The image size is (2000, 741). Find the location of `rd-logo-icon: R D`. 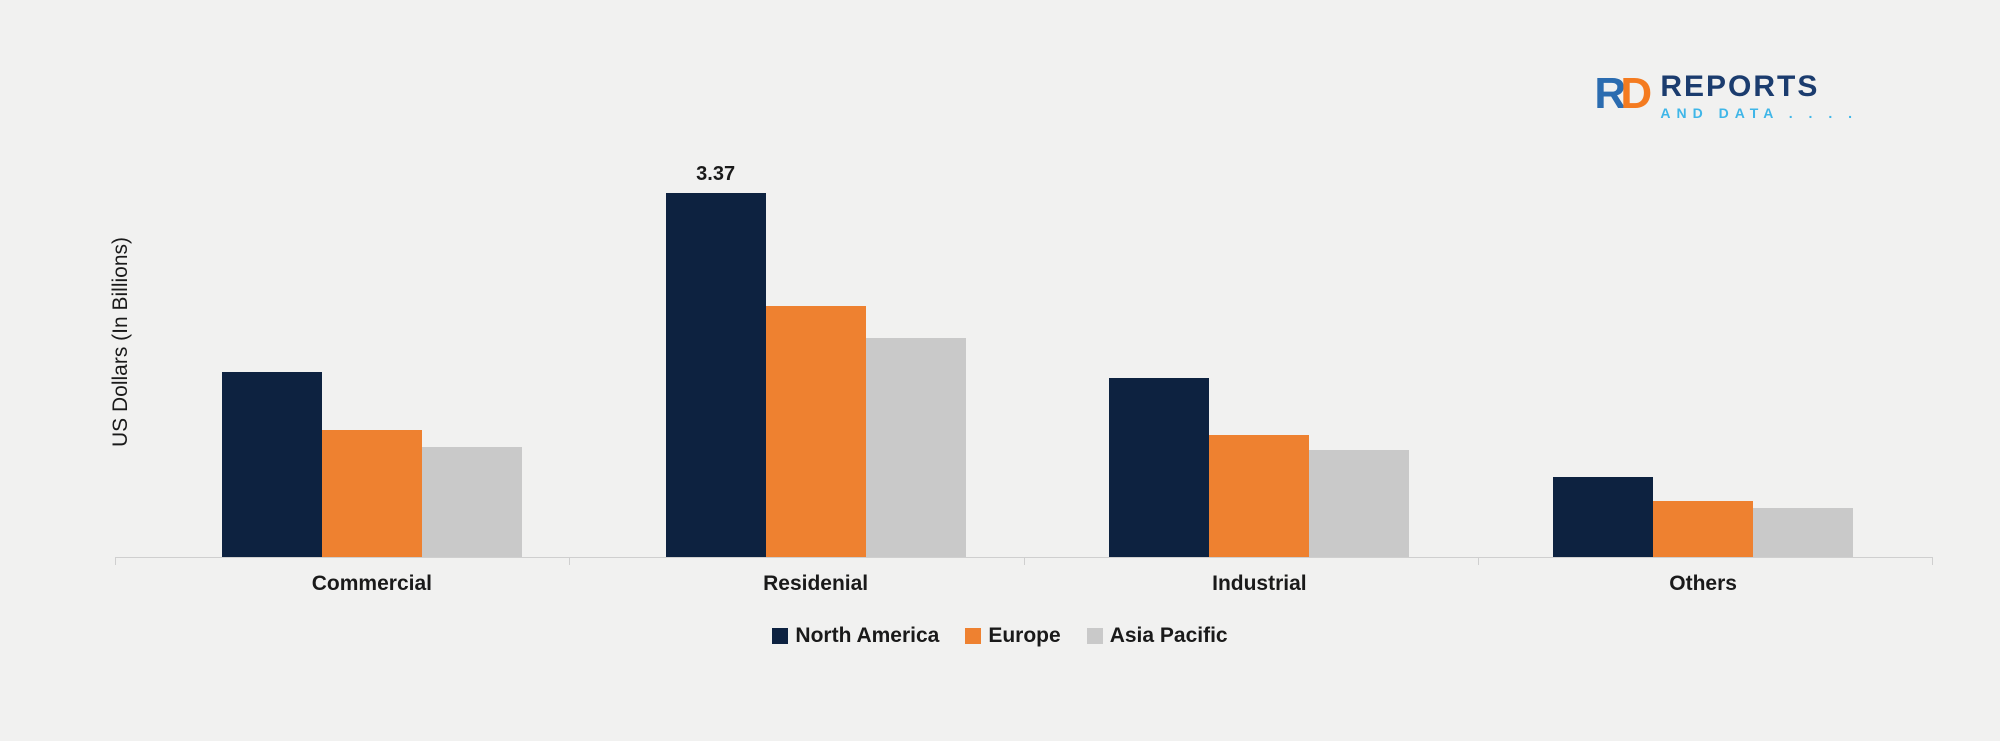

rd-logo-icon: R D is located at coordinates (1623, 93).